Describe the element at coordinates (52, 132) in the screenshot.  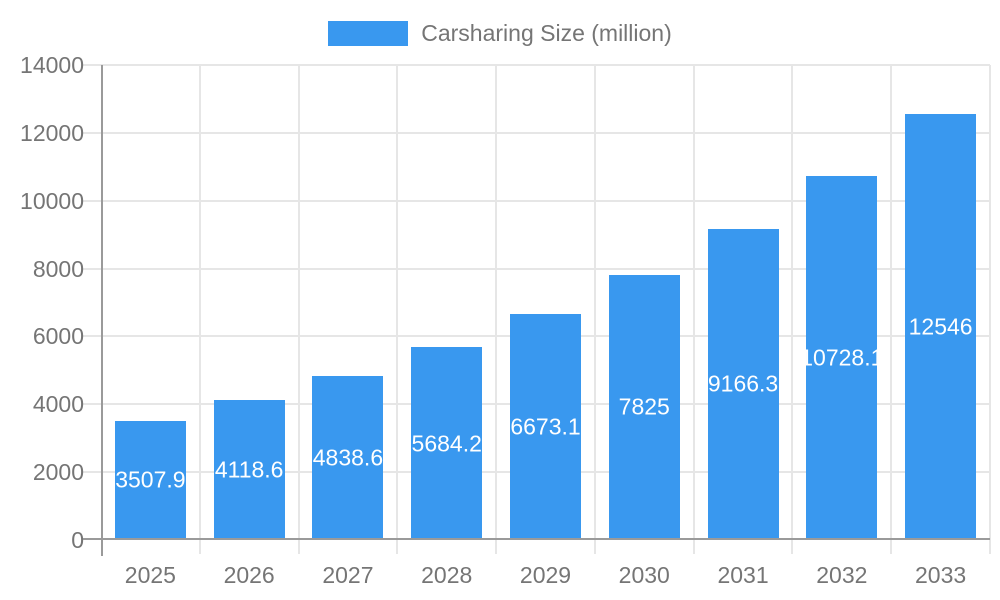
I see `y-tick-label-12000: 12000` at that location.